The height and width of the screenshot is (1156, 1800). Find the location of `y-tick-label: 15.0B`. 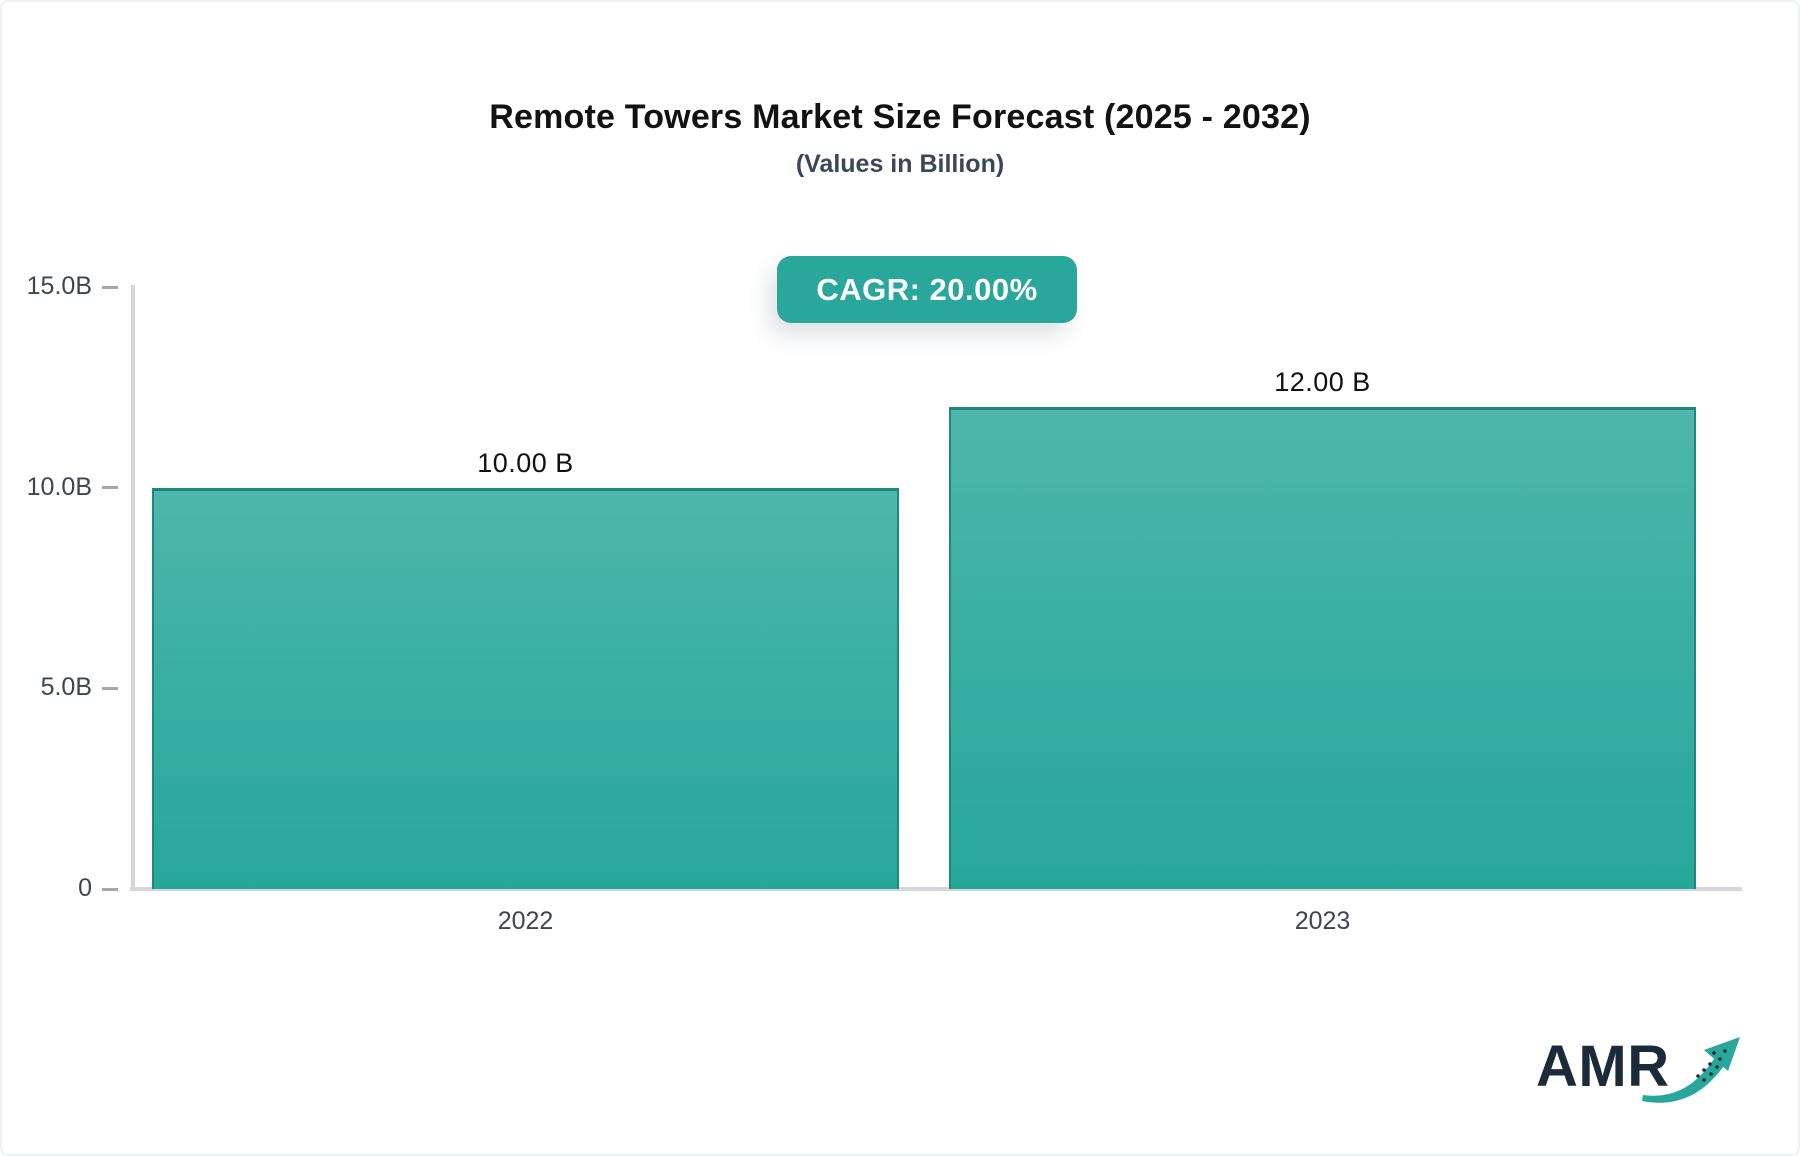

y-tick-label: 15.0B is located at coordinates (59, 286).